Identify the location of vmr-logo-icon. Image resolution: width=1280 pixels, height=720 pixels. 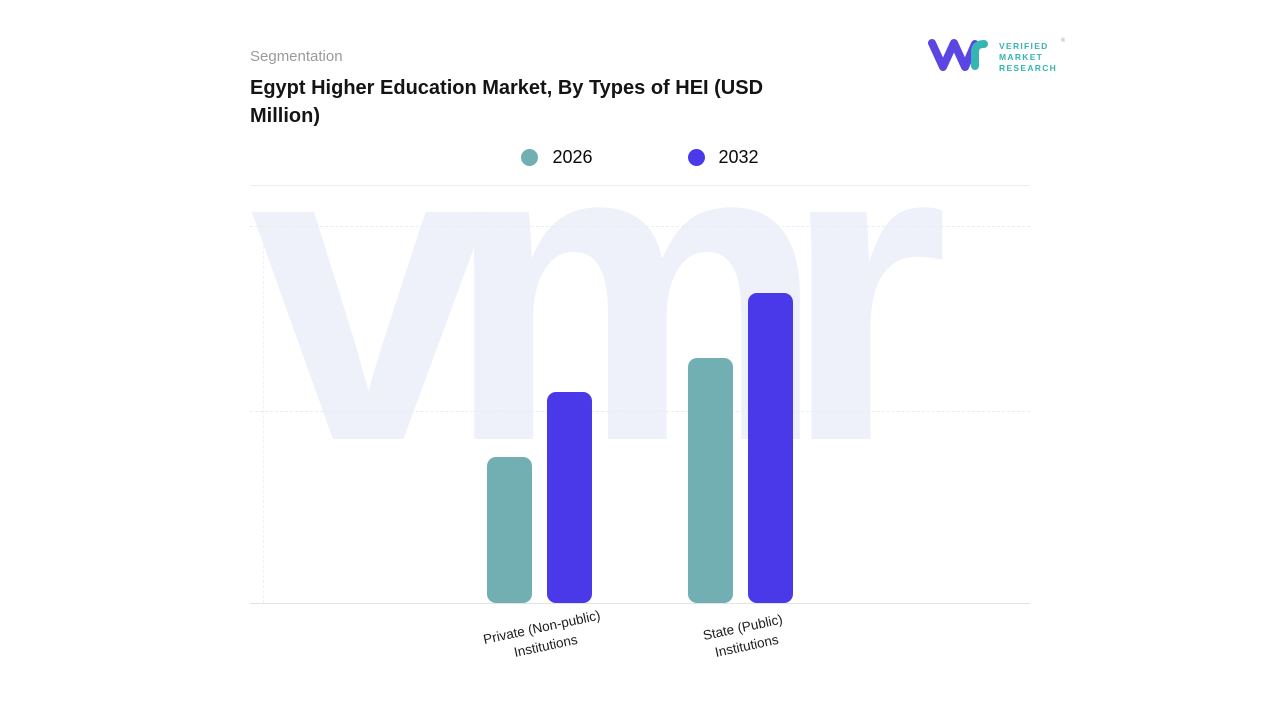
(959, 57).